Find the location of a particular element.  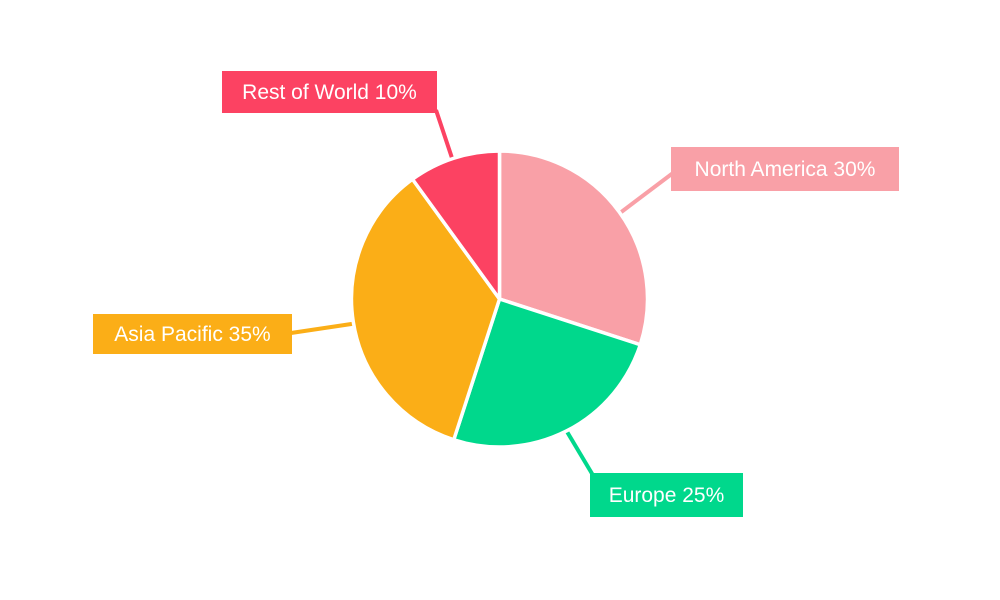

leader-line-north-america is located at coordinates (646, 193).